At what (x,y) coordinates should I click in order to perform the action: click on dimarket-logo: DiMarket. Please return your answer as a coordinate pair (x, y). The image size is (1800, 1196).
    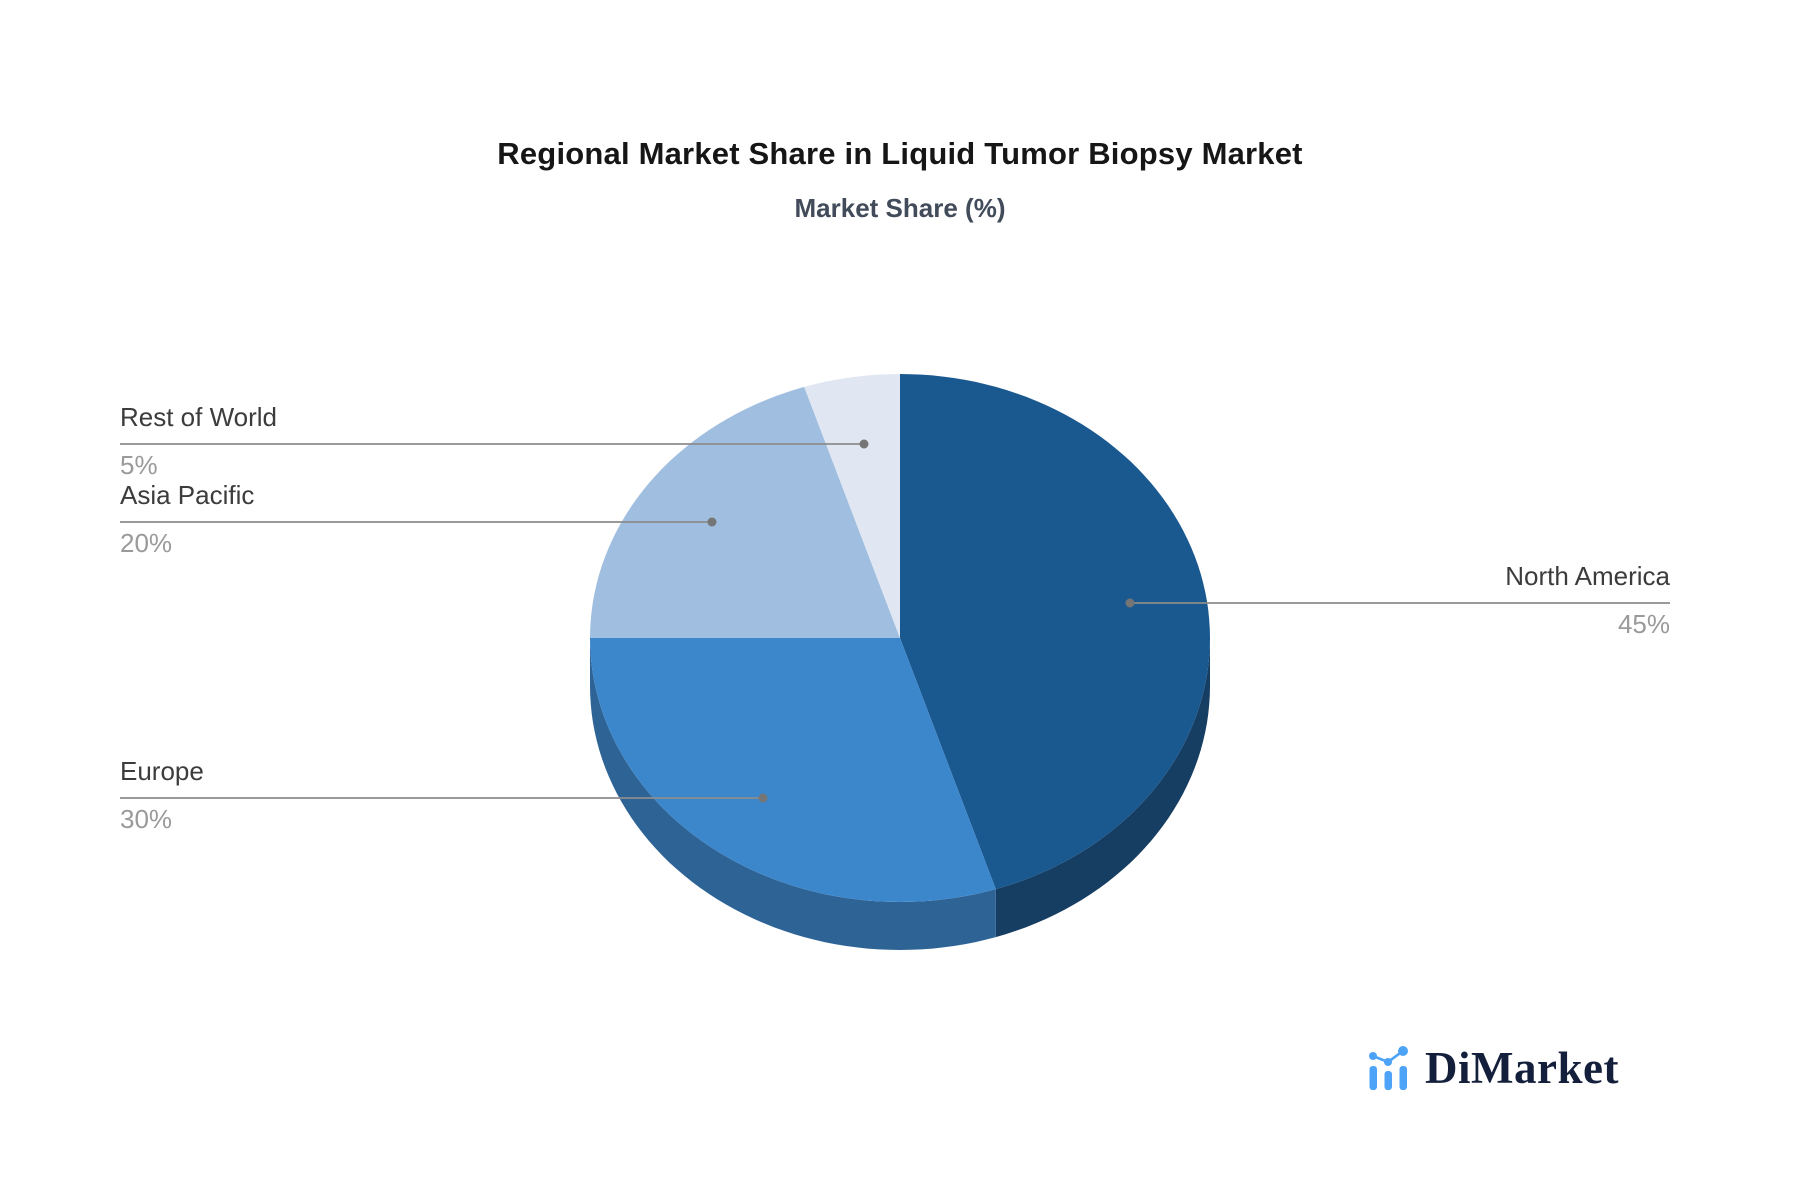
    Looking at the image, I should click on (1493, 1068).